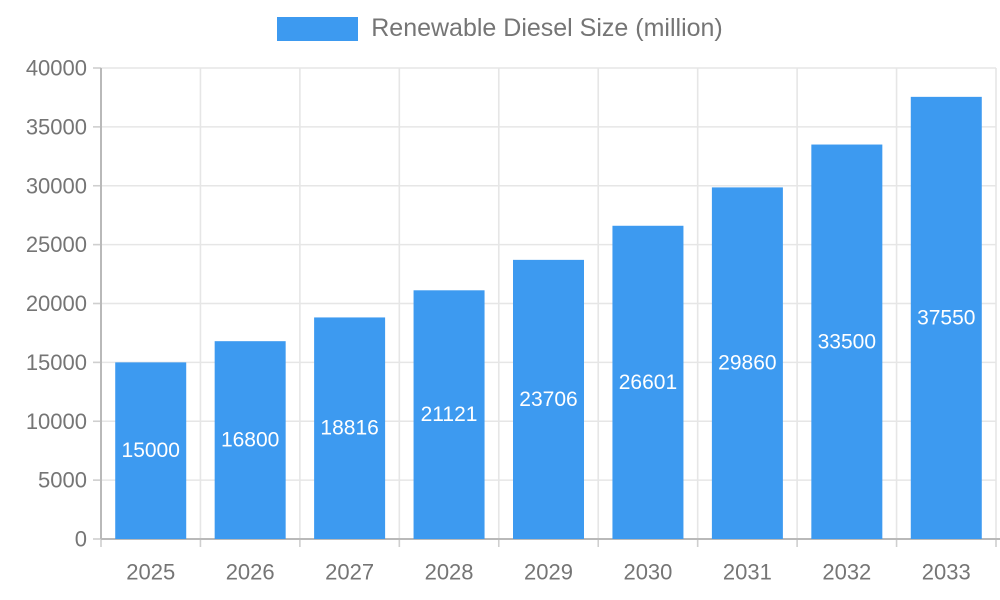 The image size is (1000, 600). I want to click on bar-value-2028: 21121, so click(449, 414).